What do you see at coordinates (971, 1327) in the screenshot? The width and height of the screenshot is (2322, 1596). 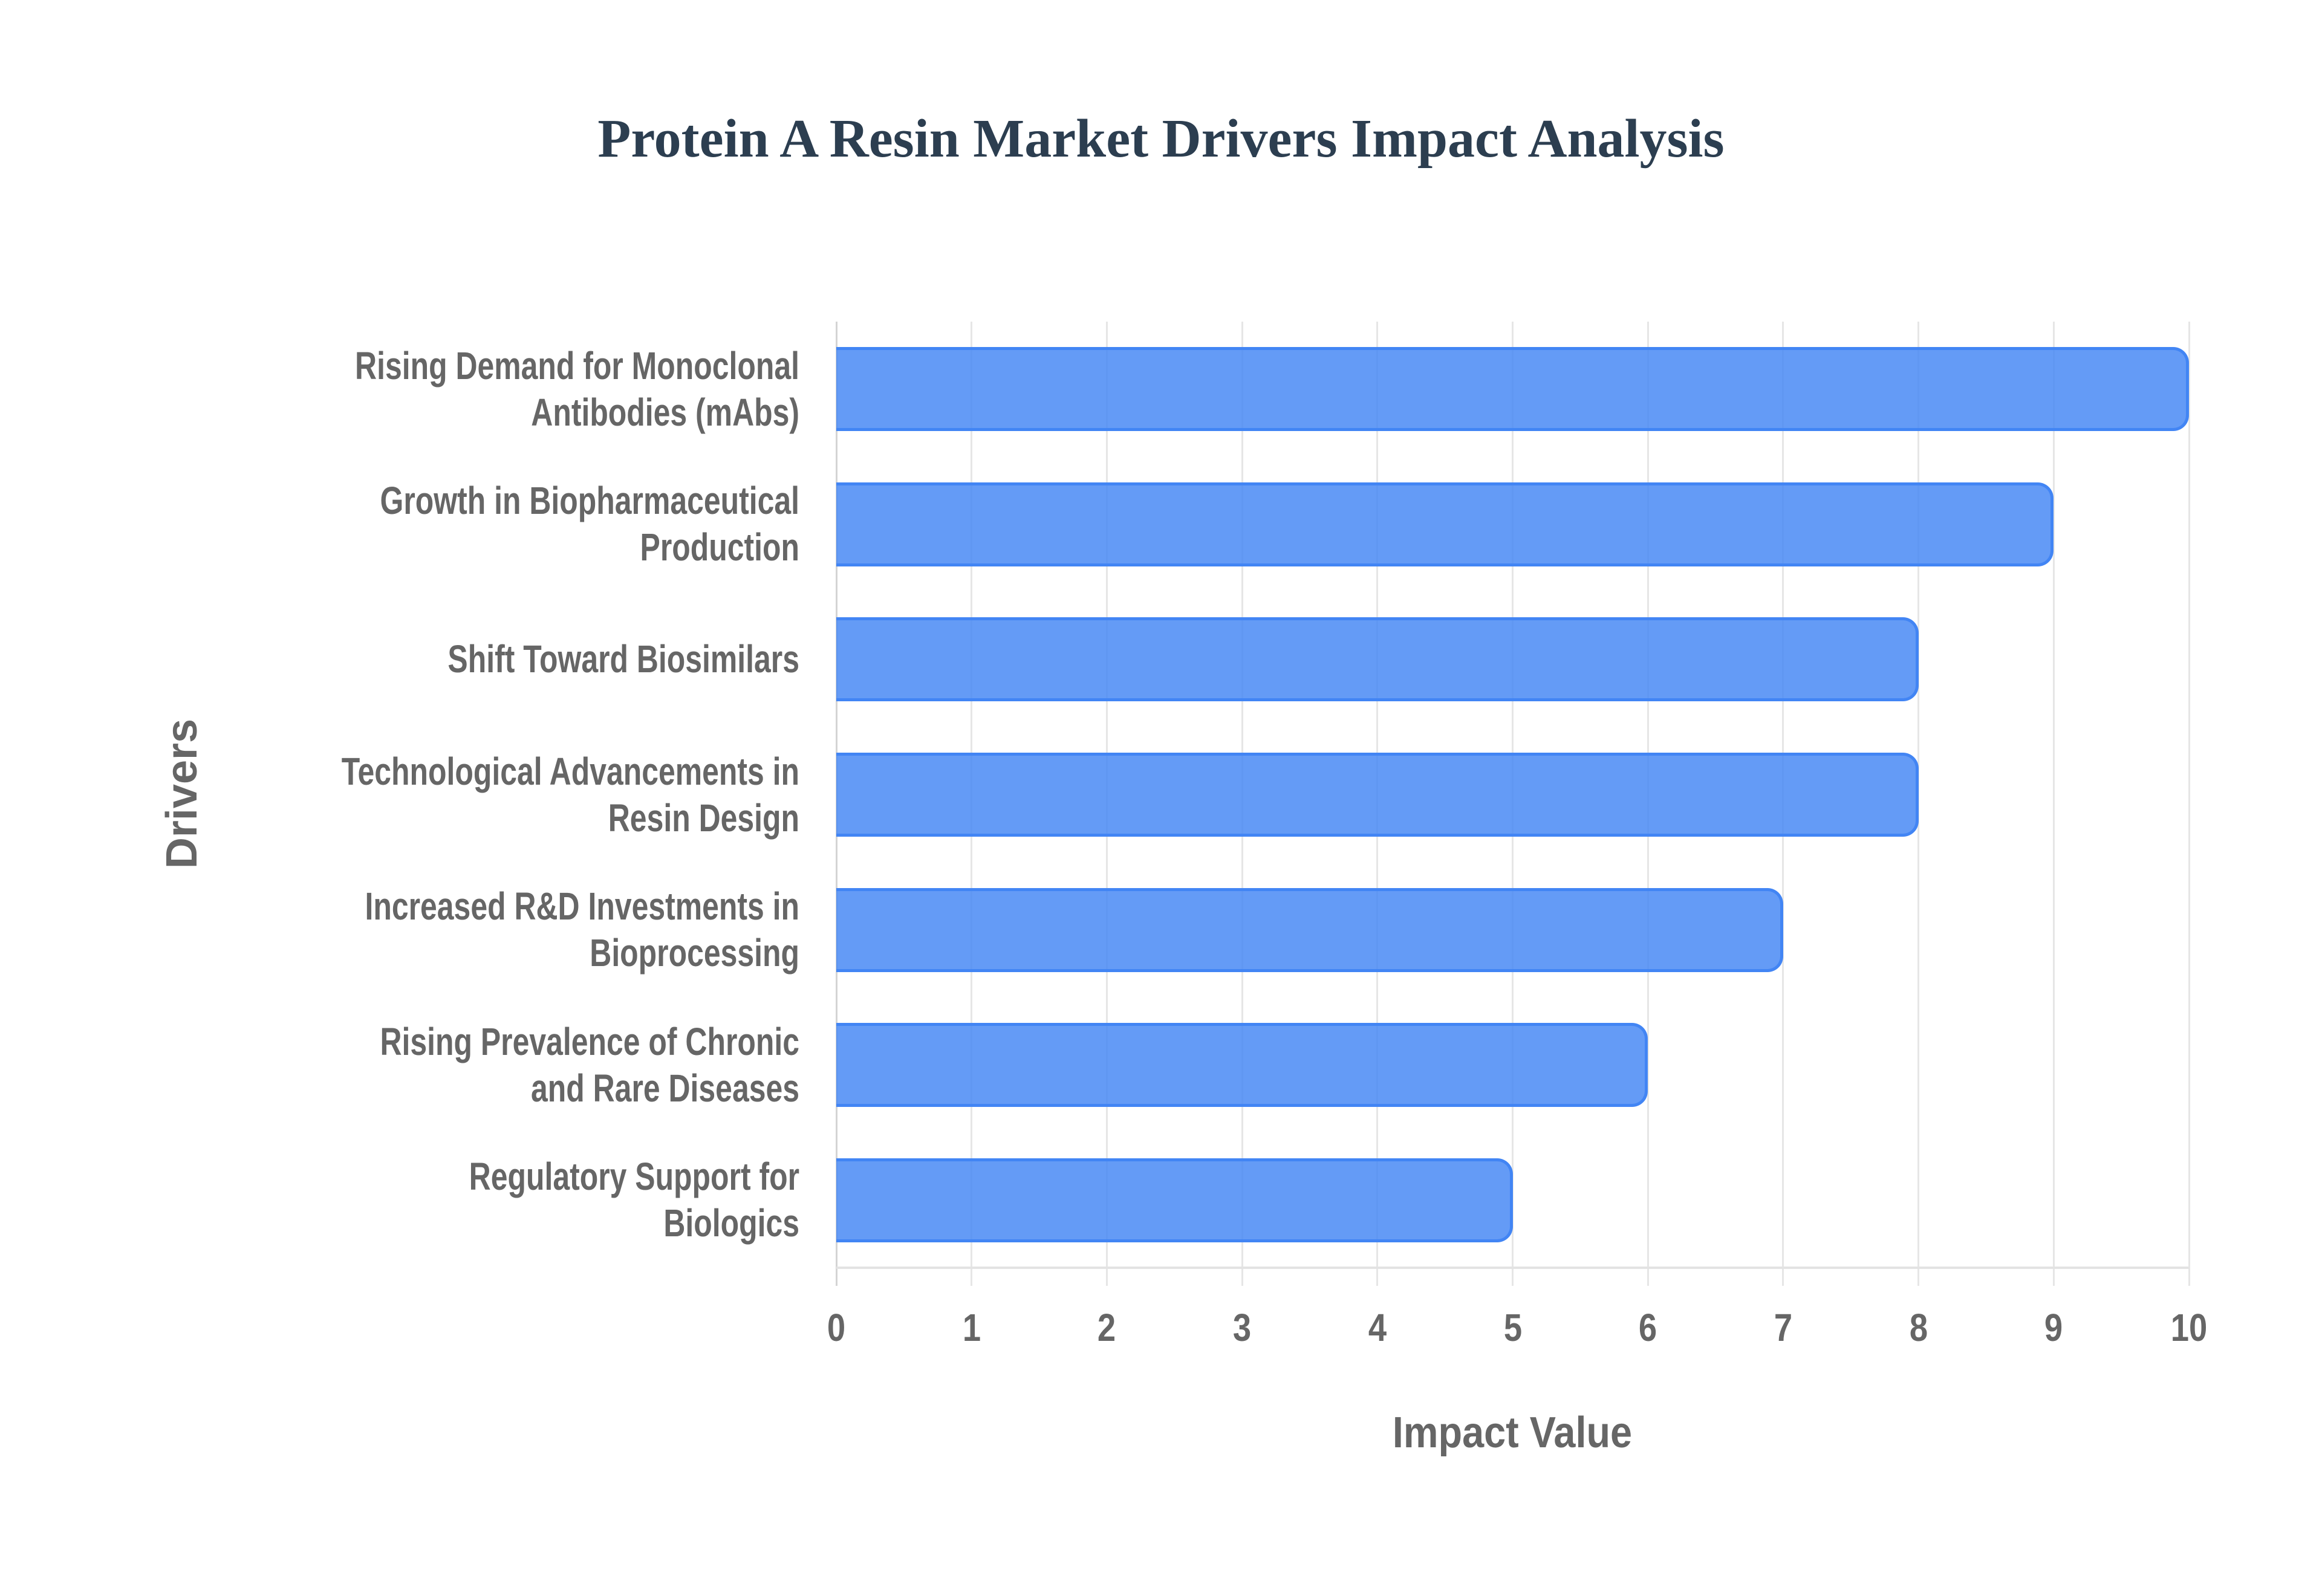 I see `x-tick-label: 1` at bounding box center [971, 1327].